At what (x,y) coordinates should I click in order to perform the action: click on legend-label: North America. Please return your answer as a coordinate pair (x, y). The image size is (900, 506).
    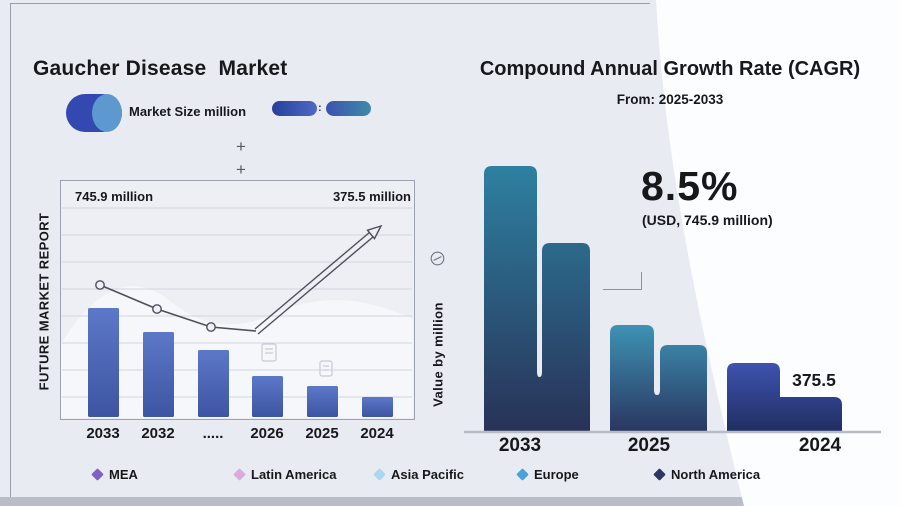
    Looking at the image, I should click on (716, 474).